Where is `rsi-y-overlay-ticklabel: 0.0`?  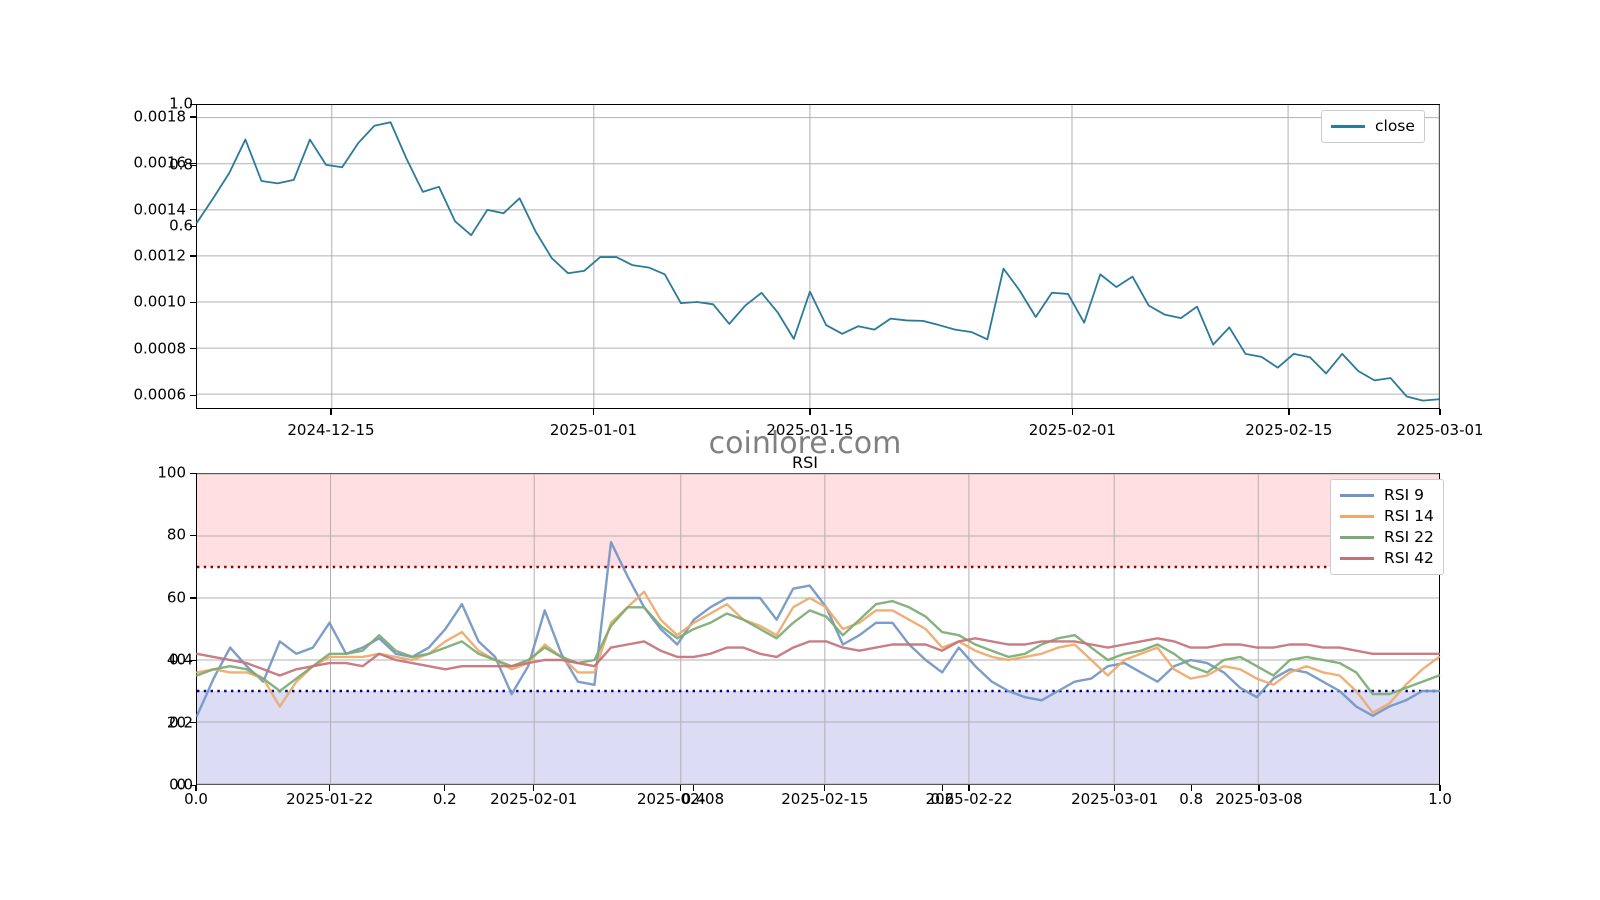
rsi-y-overlay-ticklabel: 0.0 is located at coordinates (181, 784).